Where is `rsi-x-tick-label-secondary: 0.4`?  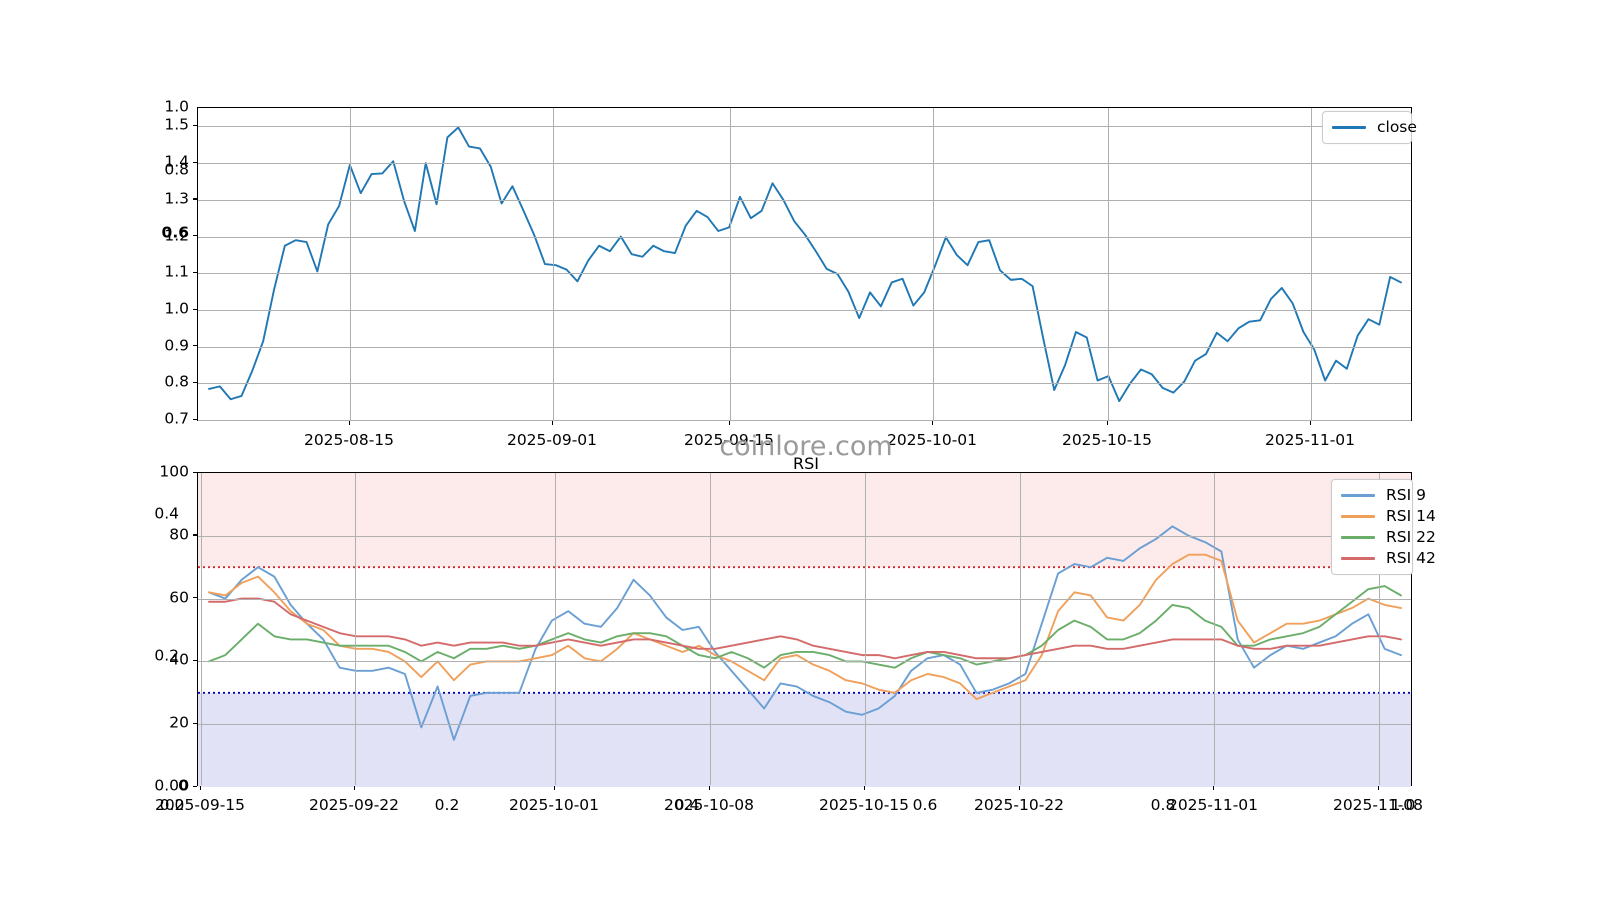
rsi-x-tick-label-secondary: 0.4 is located at coordinates (687, 805).